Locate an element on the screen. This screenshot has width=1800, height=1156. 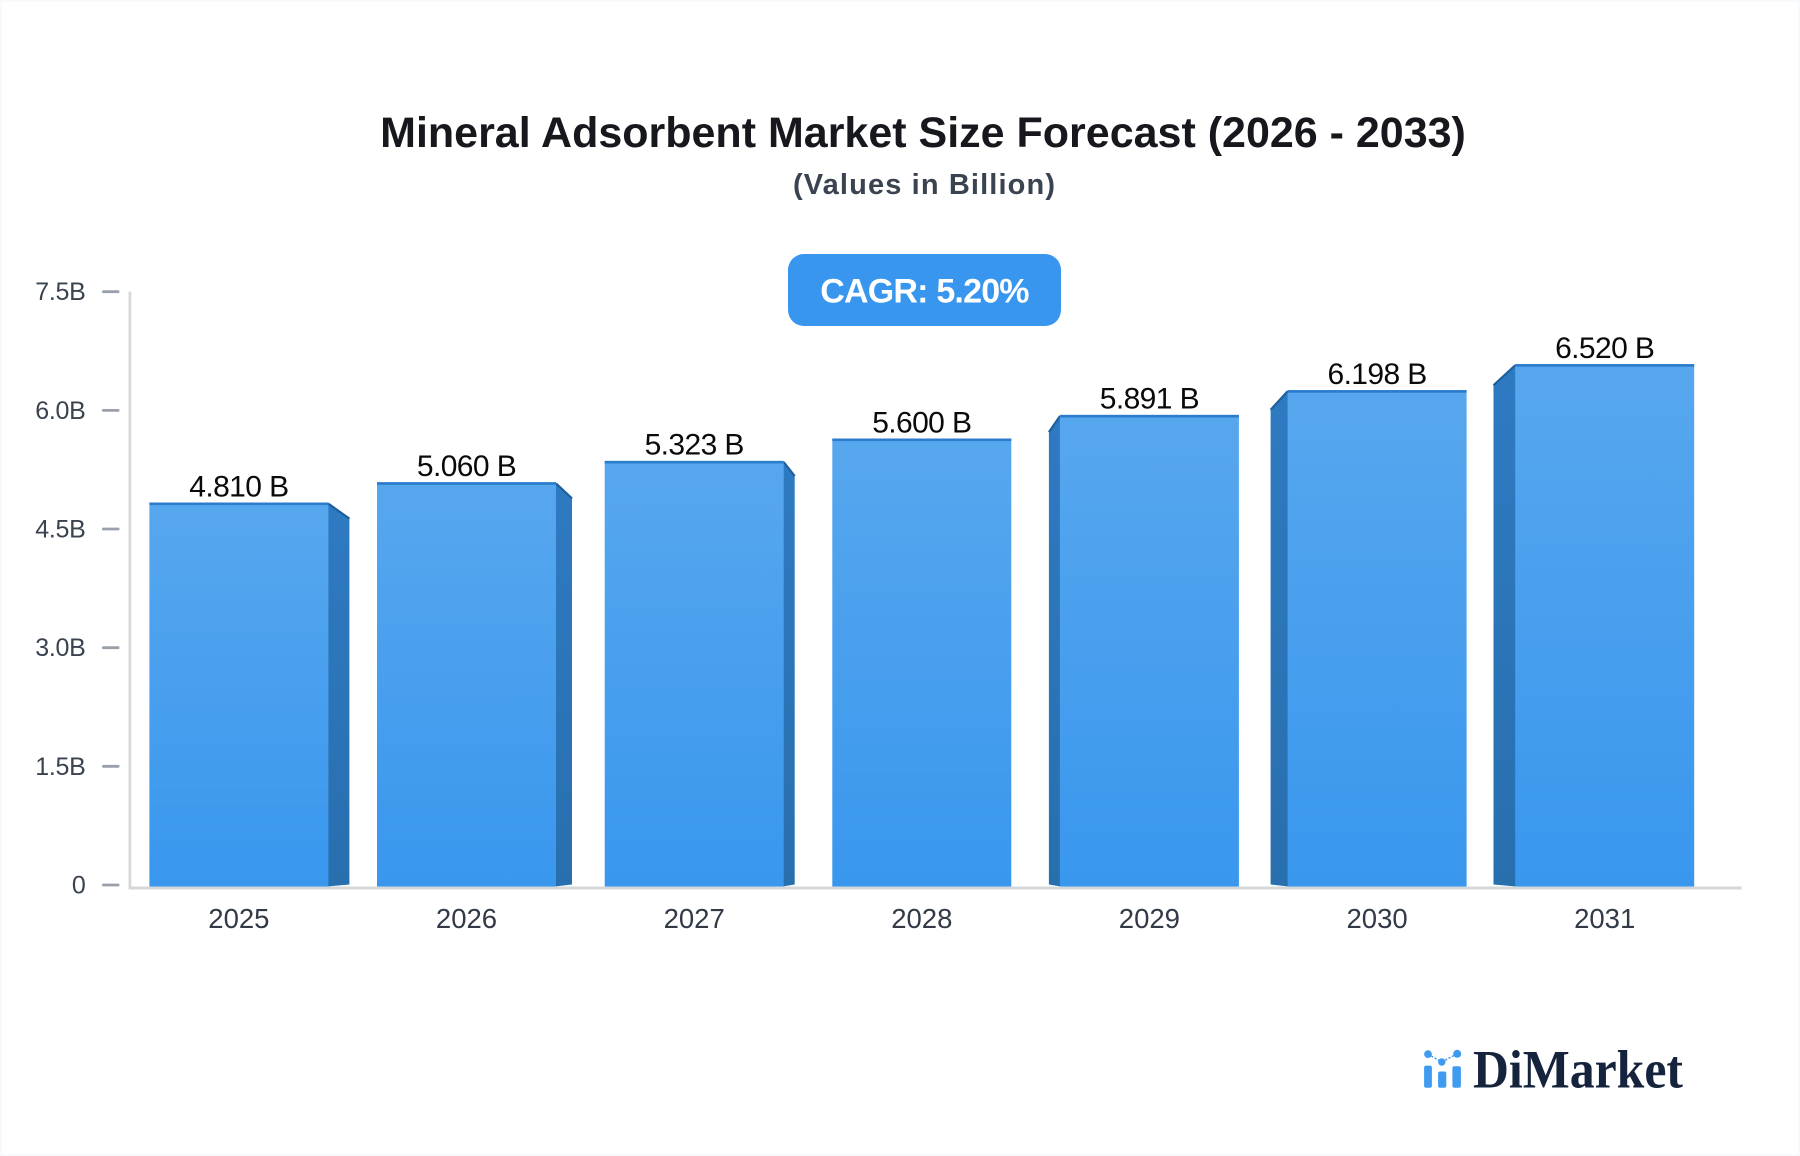
svg-text: 5.600 B is located at coordinates (921, 422).